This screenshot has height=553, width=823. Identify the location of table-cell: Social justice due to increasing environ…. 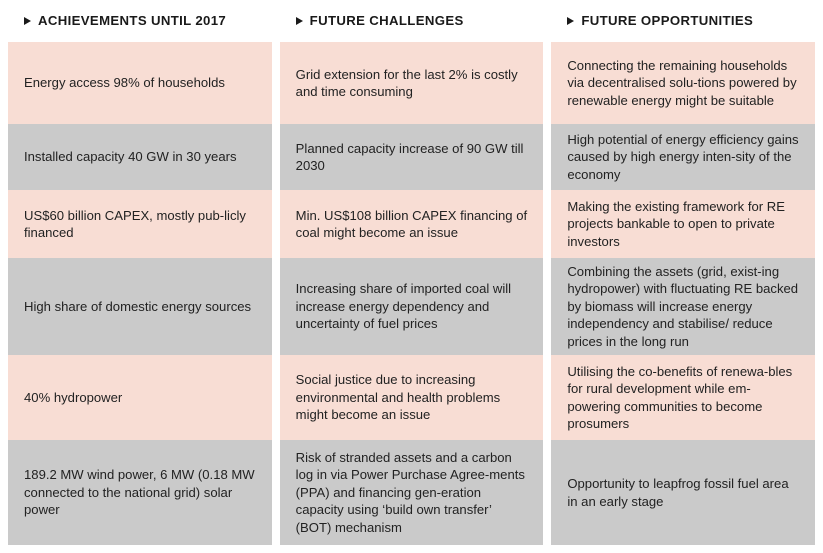
(411, 397).